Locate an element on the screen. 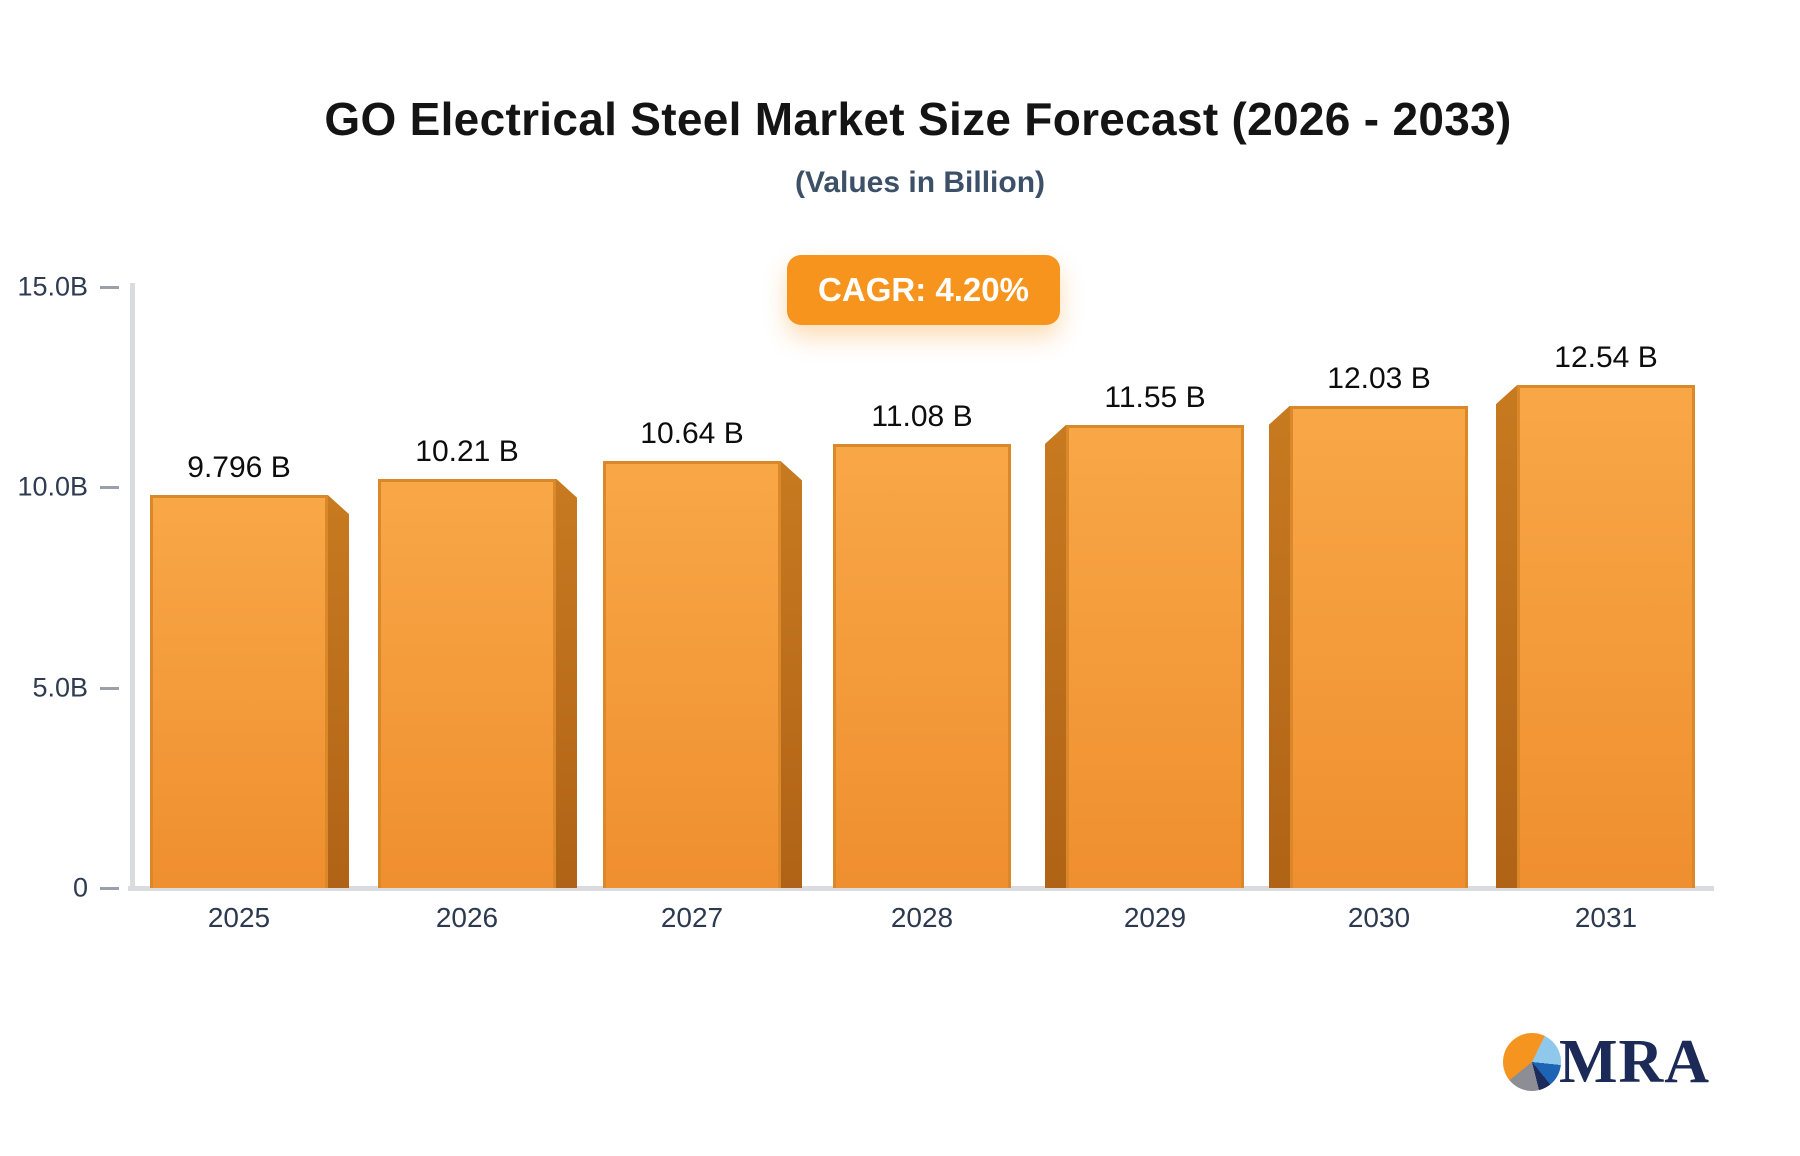  y-tick-label: 15.0B is located at coordinates (52, 286).